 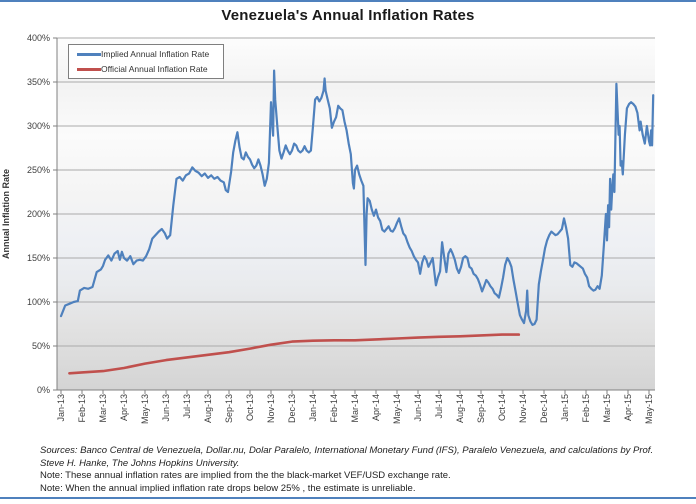 What do you see at coordinates (313, 408) in the screenshot?
I see `x-tick-label: Jan-14` at bounding box center [313, 408].